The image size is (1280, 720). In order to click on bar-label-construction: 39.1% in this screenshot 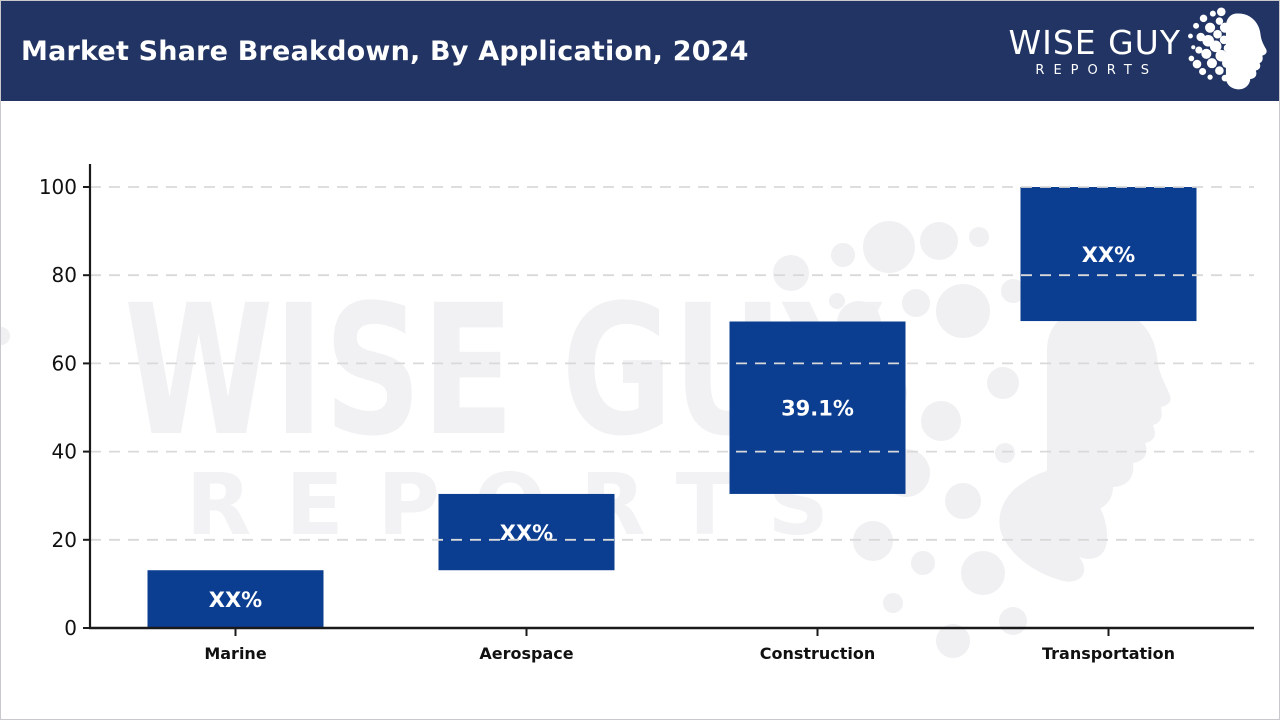, I will do `click(817, 409)`.